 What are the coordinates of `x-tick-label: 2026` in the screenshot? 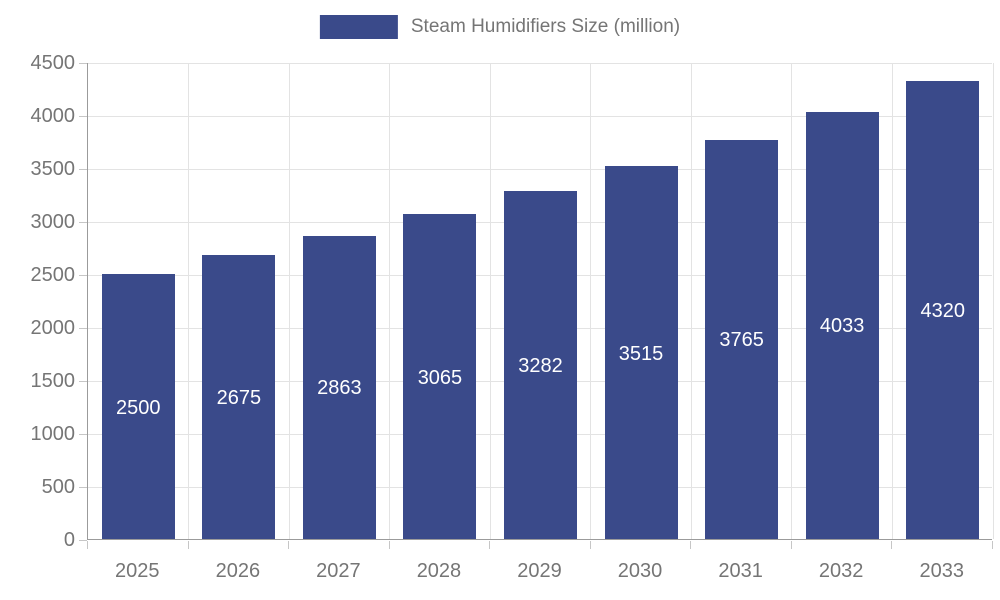 It's located at (238, 571).